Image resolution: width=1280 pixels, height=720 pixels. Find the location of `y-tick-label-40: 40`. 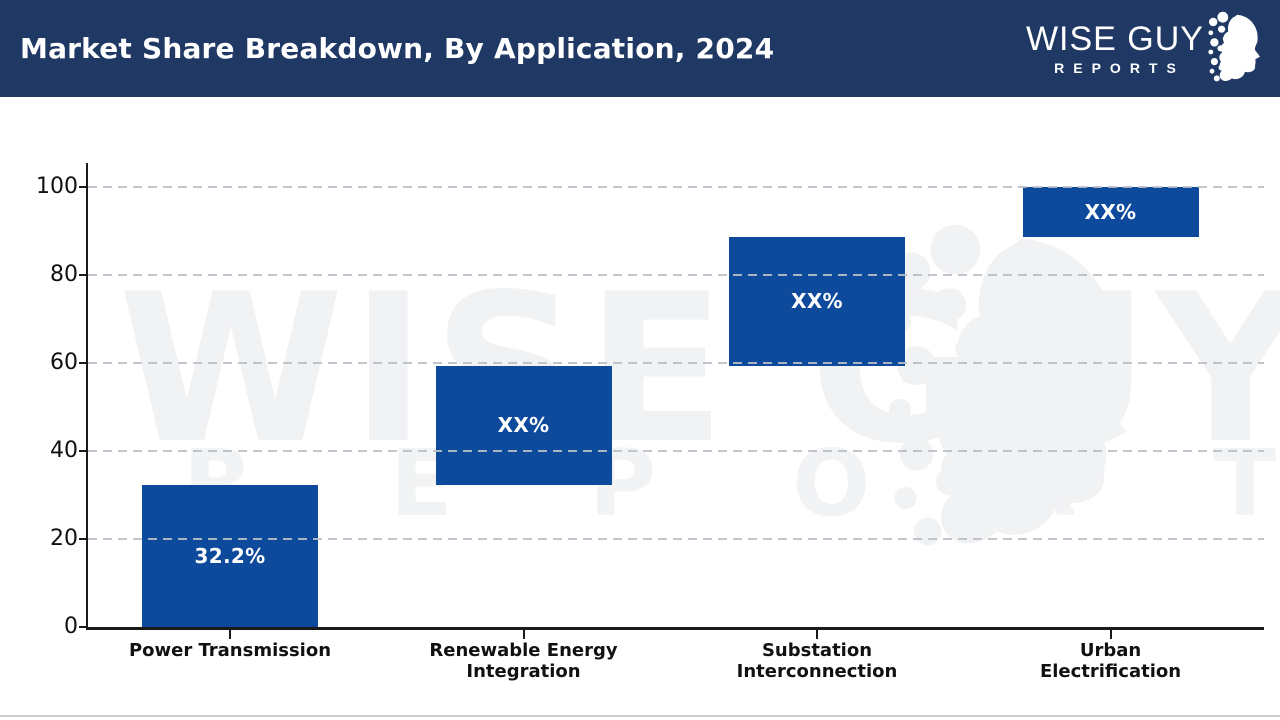

y-tick-label-40: 40 is located at coordinates (64, 450).